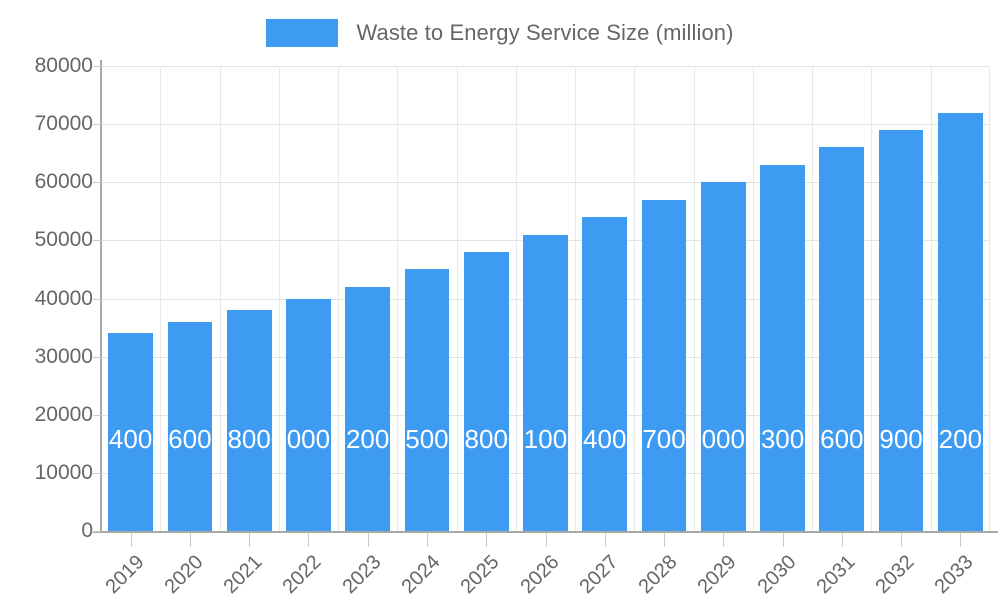 Image resolution: width=1000 pixels, height=607 pixels. What do you see at coordinates (540, 575) in the screenshot?
I see `x-axis-tick-label: 2026` at bounding box center [540, 575].